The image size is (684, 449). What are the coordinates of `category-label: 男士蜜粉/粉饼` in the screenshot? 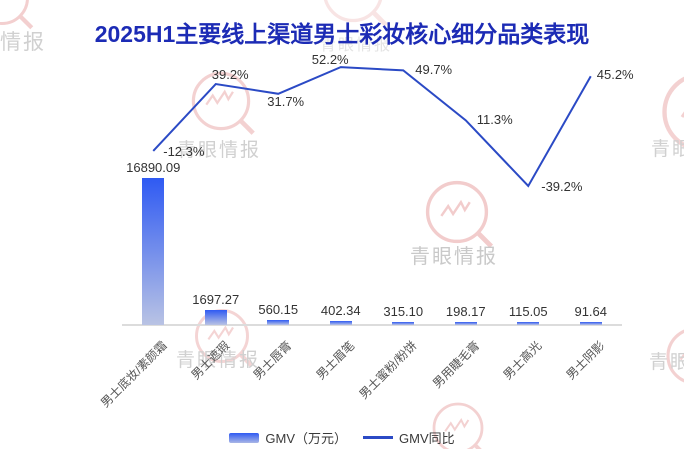 It's located at (388, 370).